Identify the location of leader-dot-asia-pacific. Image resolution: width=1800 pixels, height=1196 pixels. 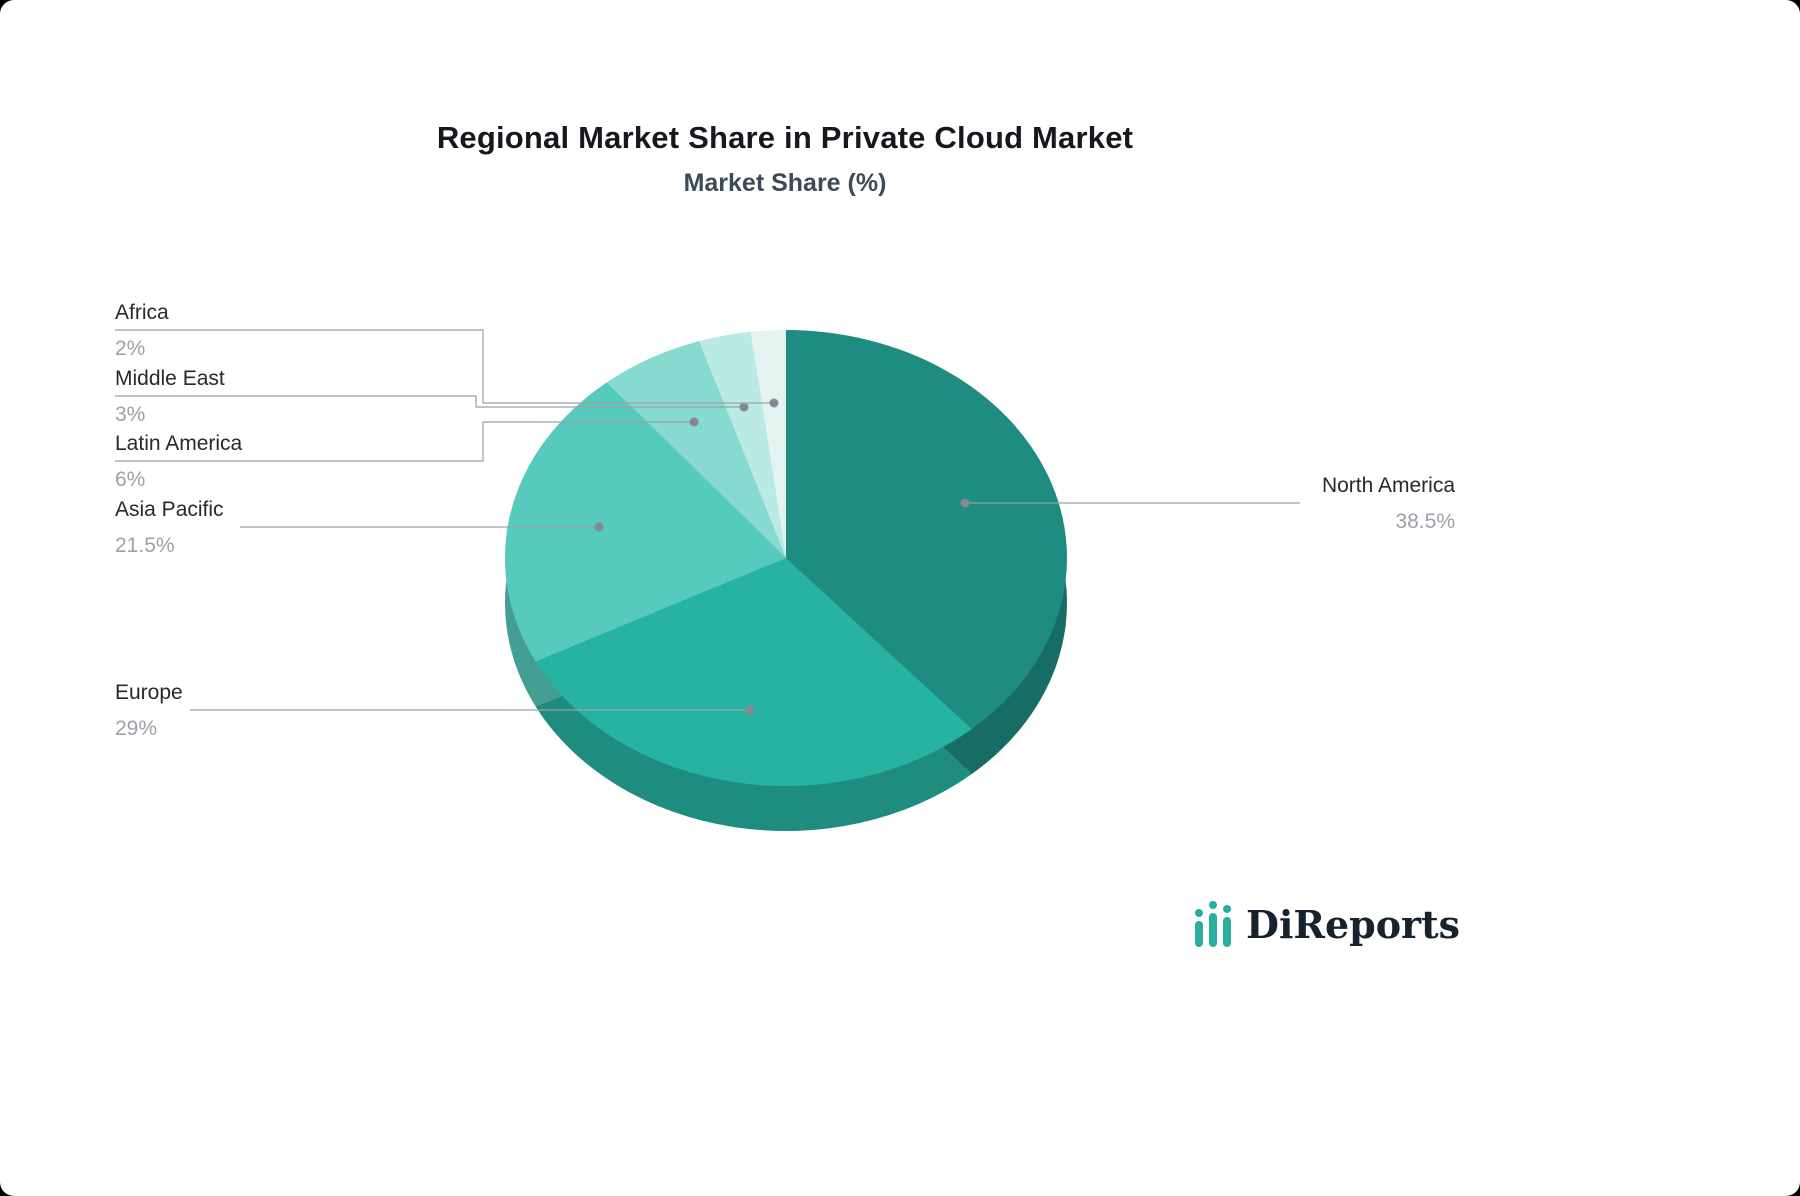
(599, 527).